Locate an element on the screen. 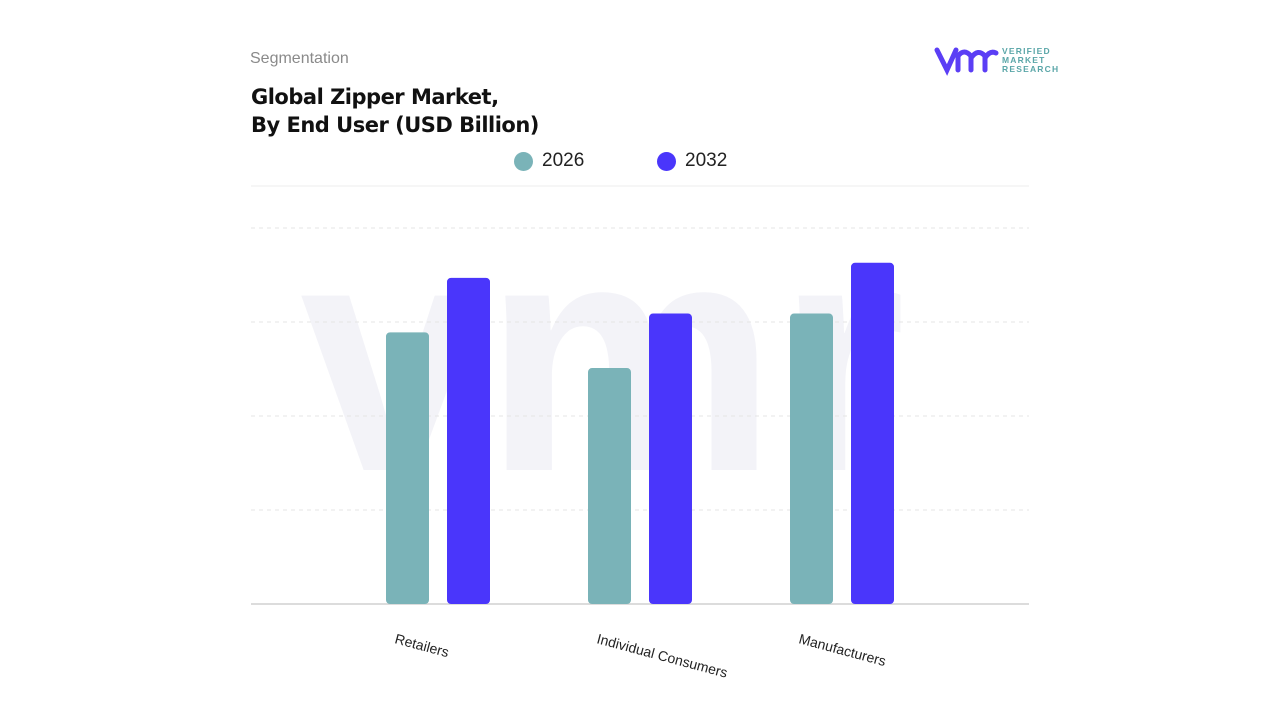 This screenshot has height=720, width=1280. legend-item-2026: 2026 is located at coordinates (549, 161).